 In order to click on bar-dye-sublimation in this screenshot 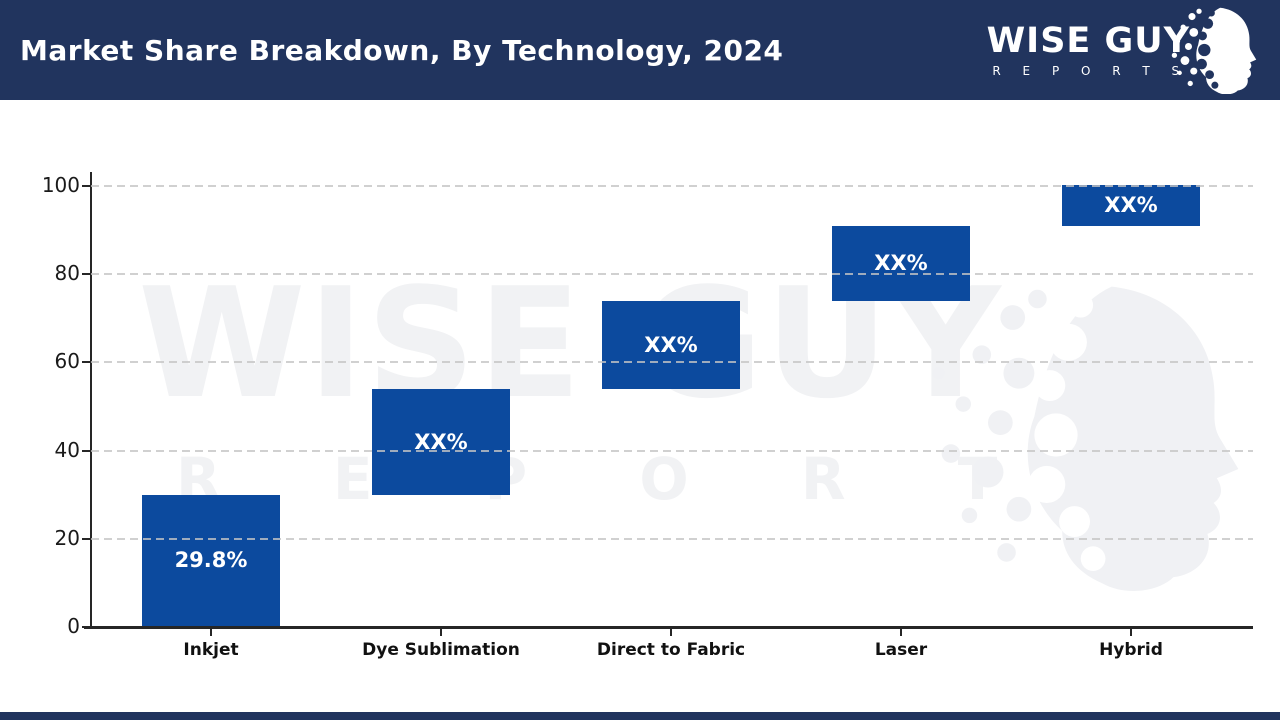, I will do `click(441, 441)`.